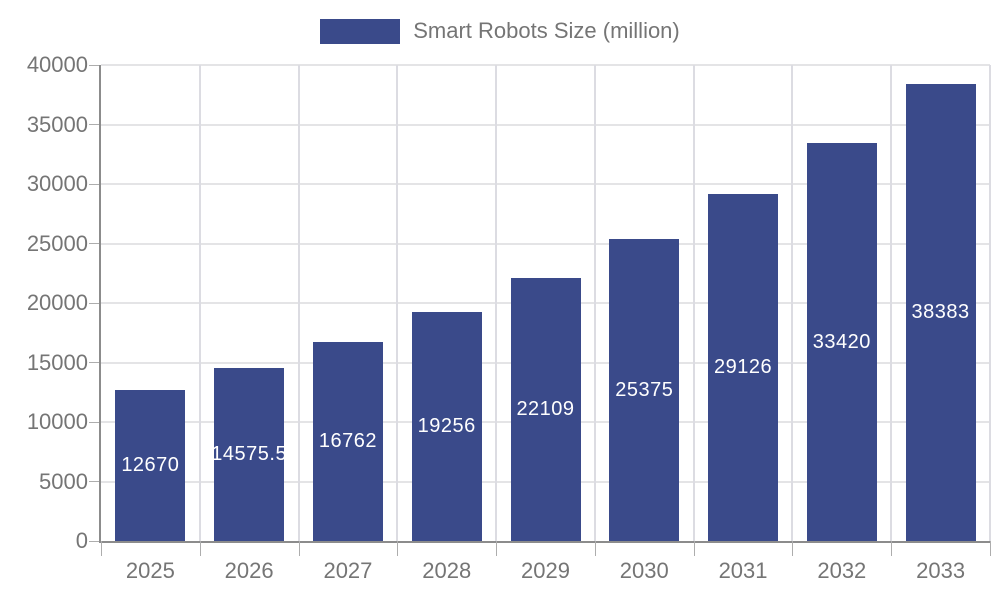 This screenshot has height=600, width=1000. Describe the element at coordinates (842, 570) in the screenshot. I see `x-axis-tick-label: 2032` at that location.